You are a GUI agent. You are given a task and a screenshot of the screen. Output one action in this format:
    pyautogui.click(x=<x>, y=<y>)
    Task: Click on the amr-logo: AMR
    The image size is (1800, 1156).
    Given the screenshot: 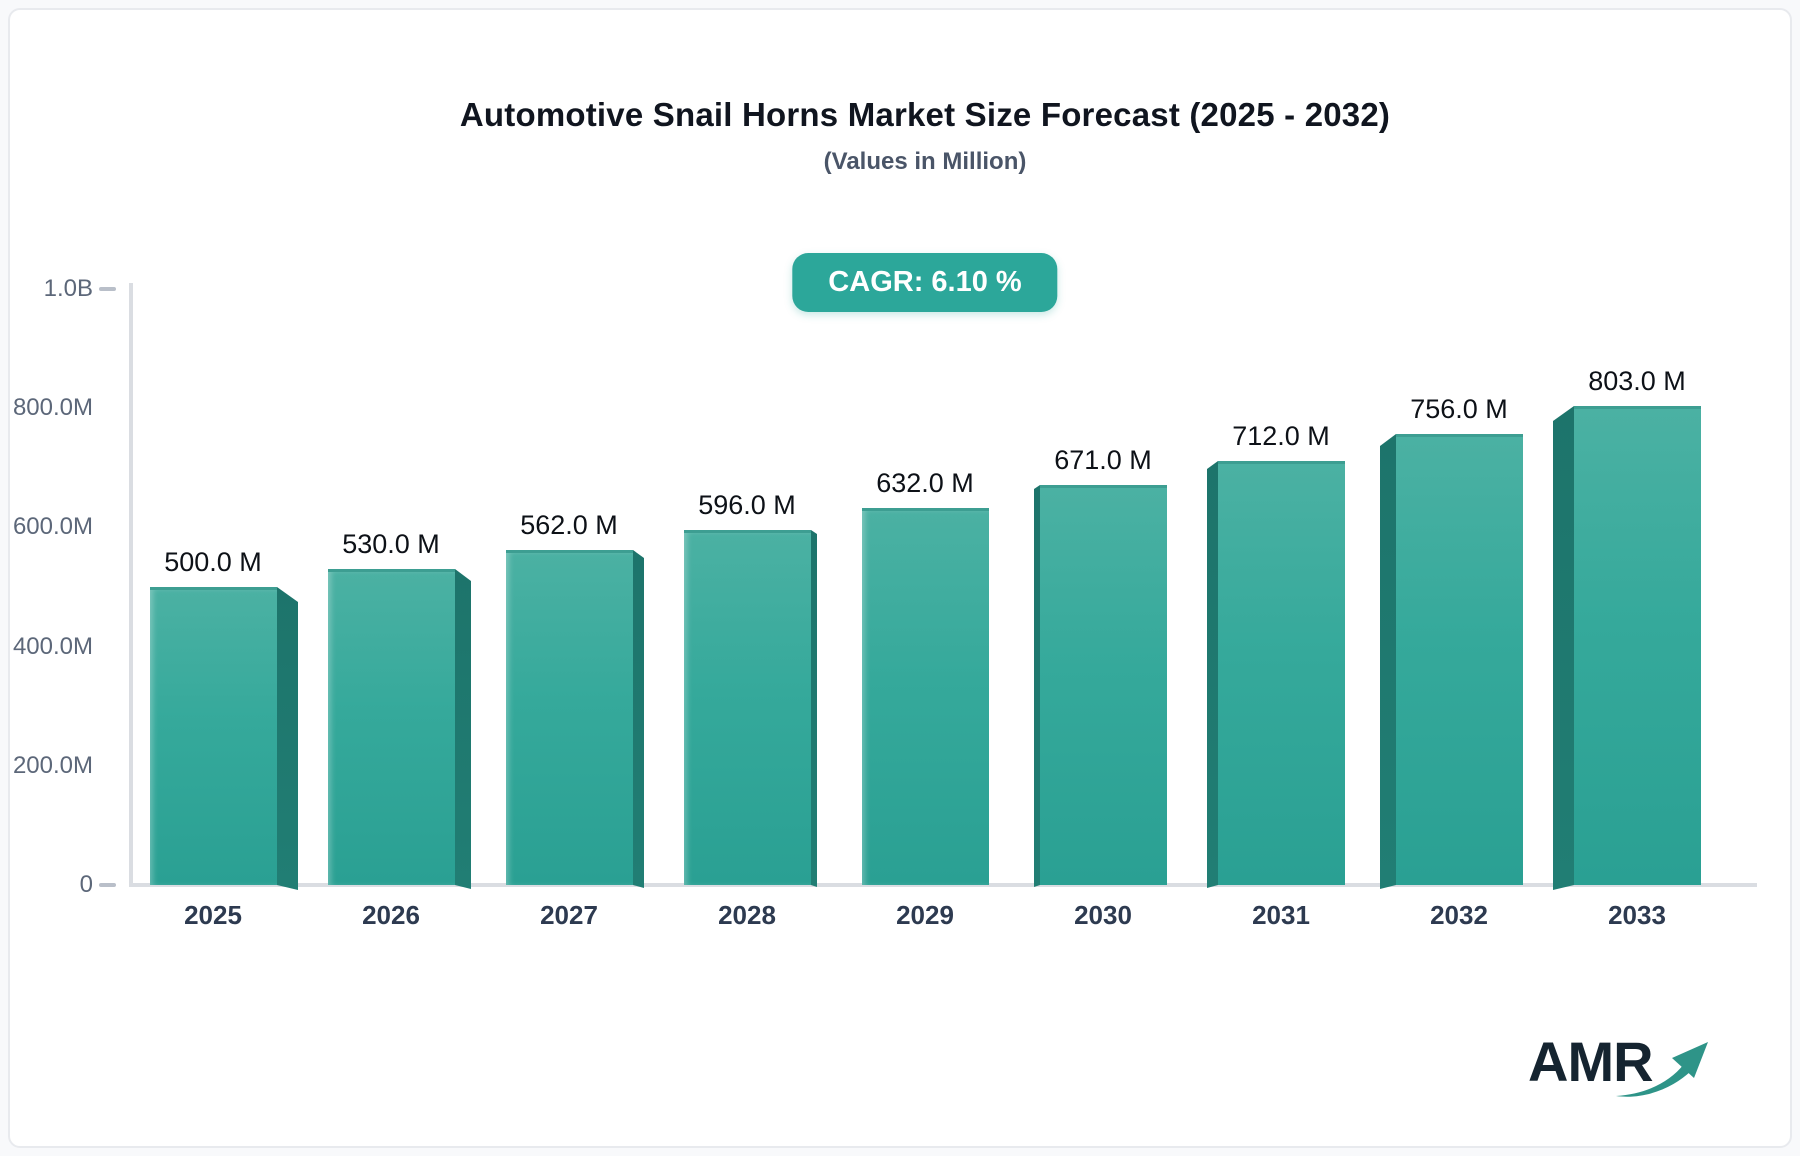 What is the action you would take?
    pyautogui.click(x=1628, y=1074)
    